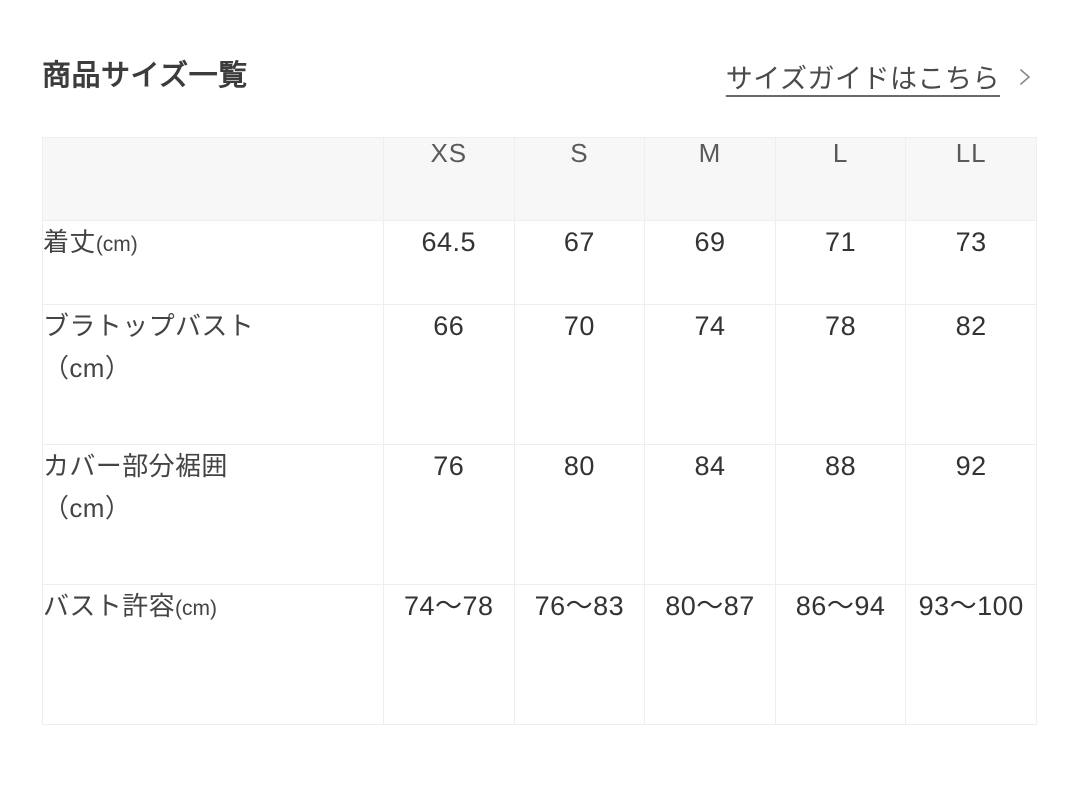 Image resolution: width=1080 pixels, height=795 pixels. What do you see at coordinates (449, 262) in the screenshot?
I see `cell-garment-length-xs: 64.5` at bounding box center [449, 262].